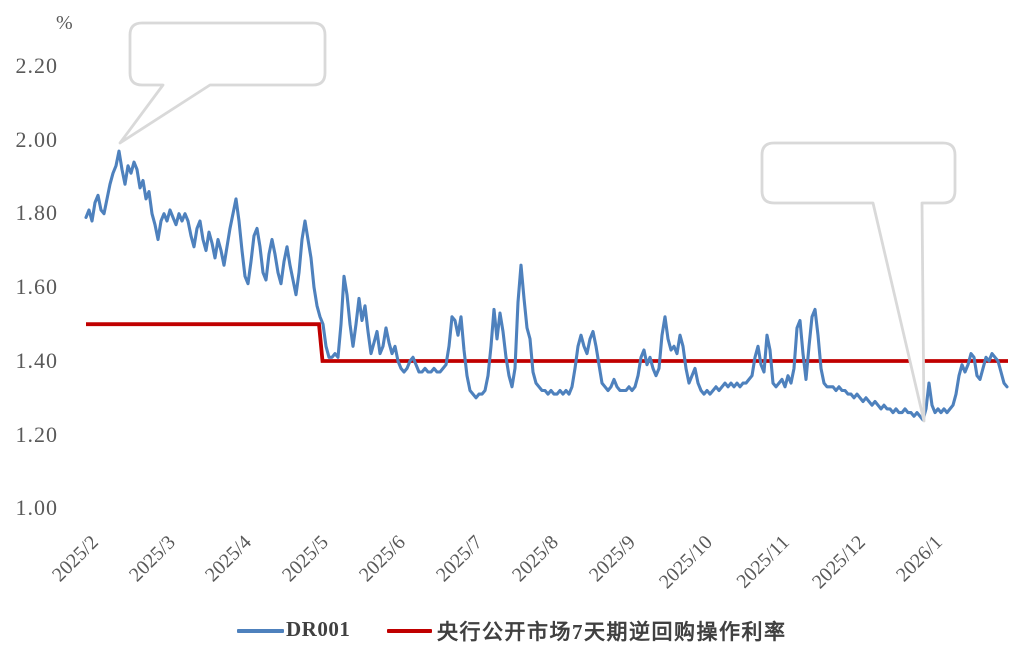  I want to click on policy-rate-line, so click(547, 342).